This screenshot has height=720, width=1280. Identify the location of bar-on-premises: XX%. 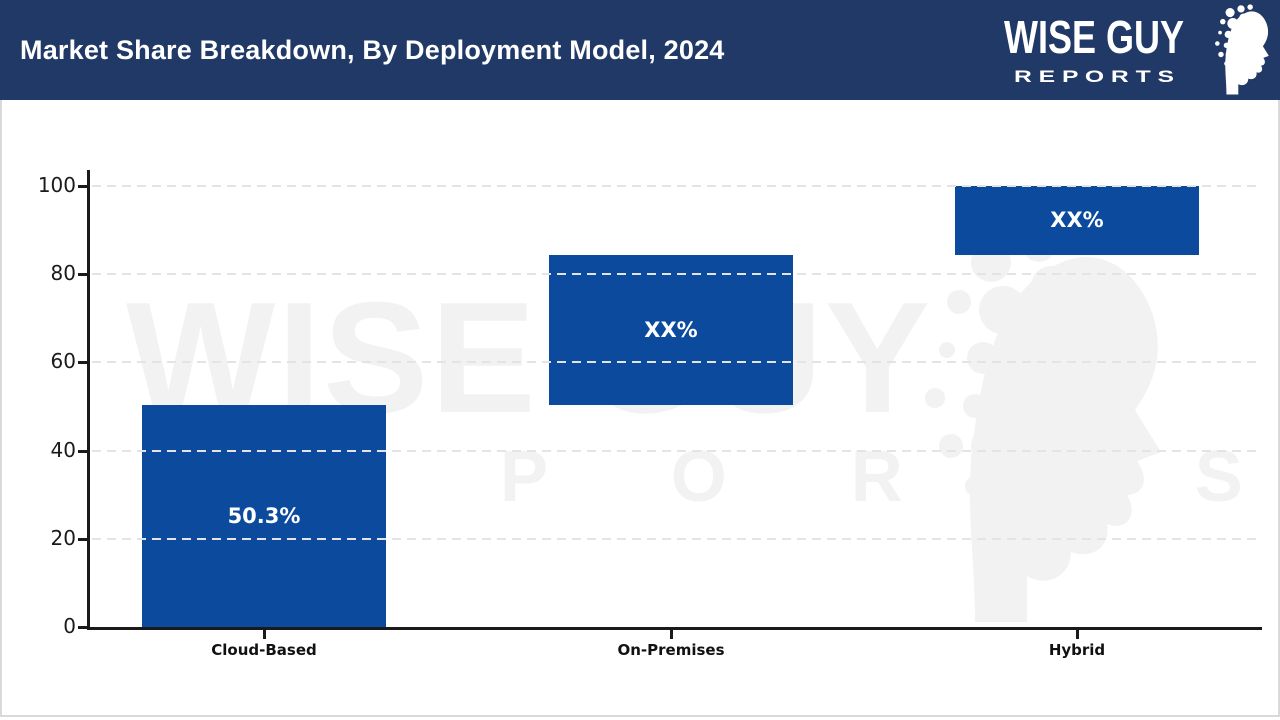
(671, 330).